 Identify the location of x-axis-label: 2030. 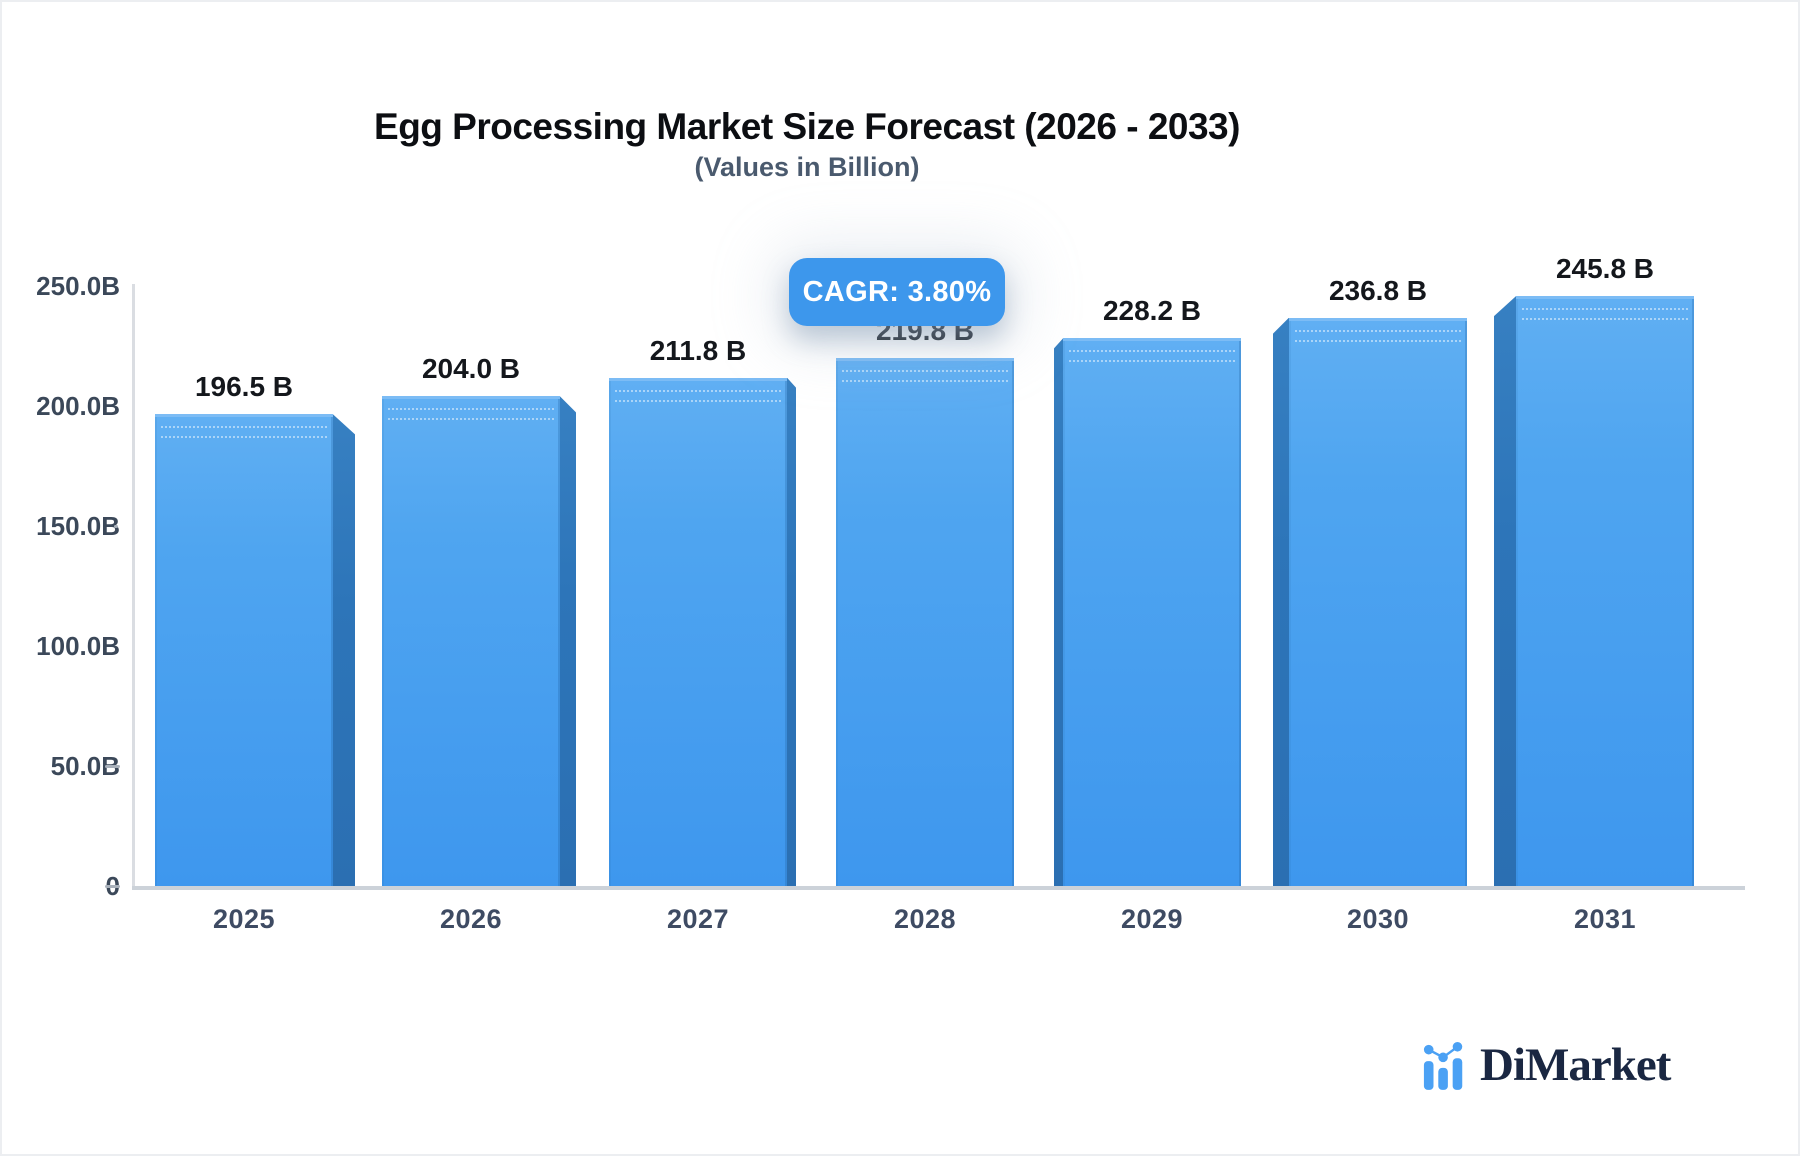
(1378, 919).